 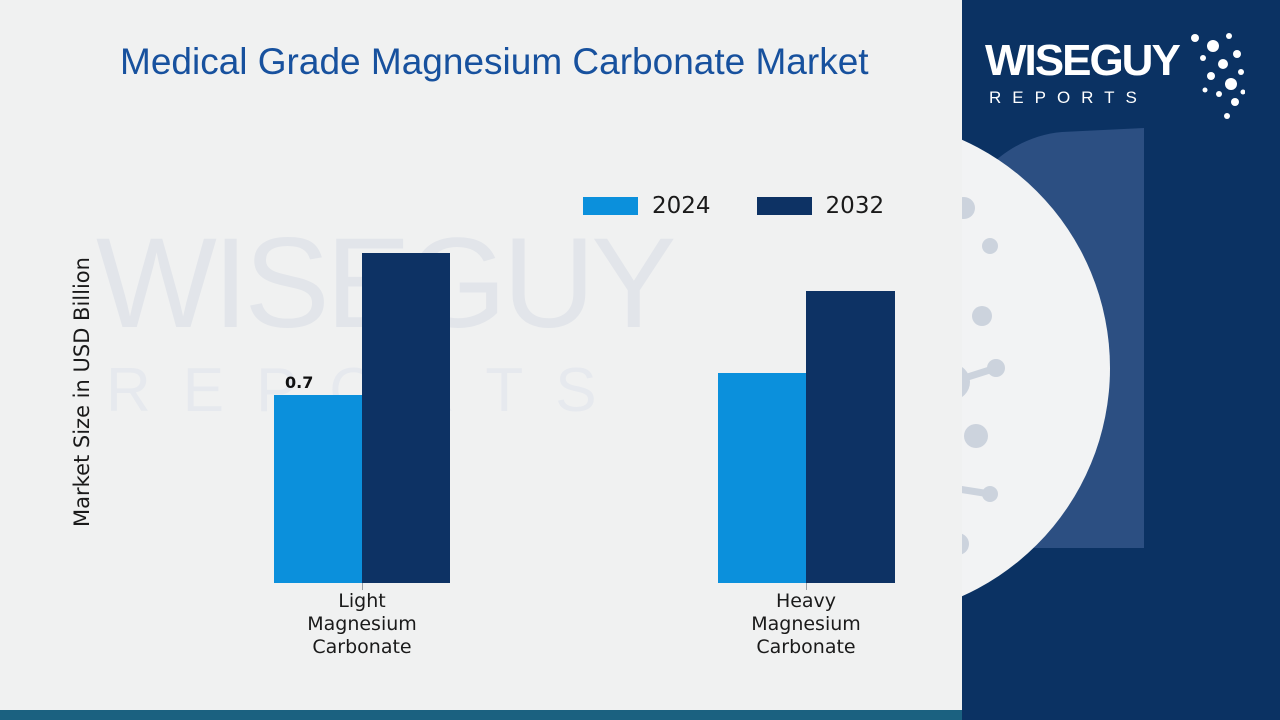 I want to click on category-label-heavy-line-3: Carbonate, so click(x=806, y=647).